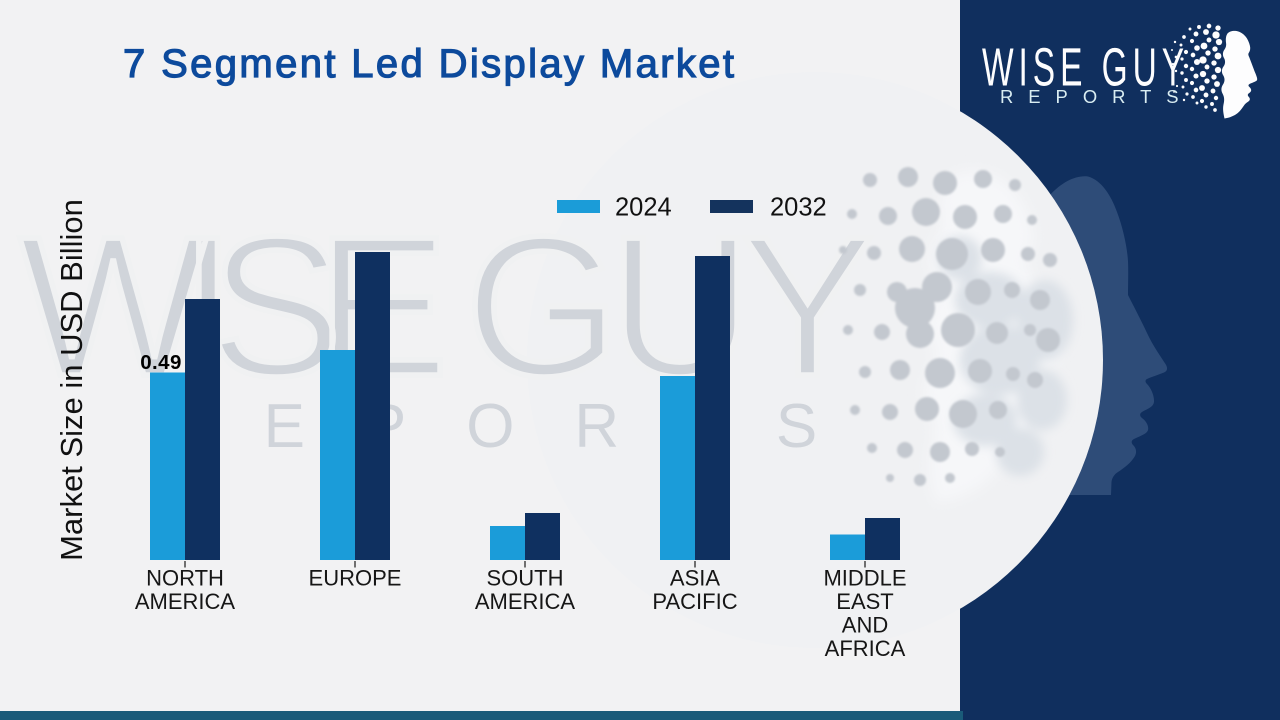 This screenshot has height=720, width=1280. What do you see at coordinates (865, 648) in the screenshot?
I see `svg-text: AFRICA` at bounding box center [865, 648].